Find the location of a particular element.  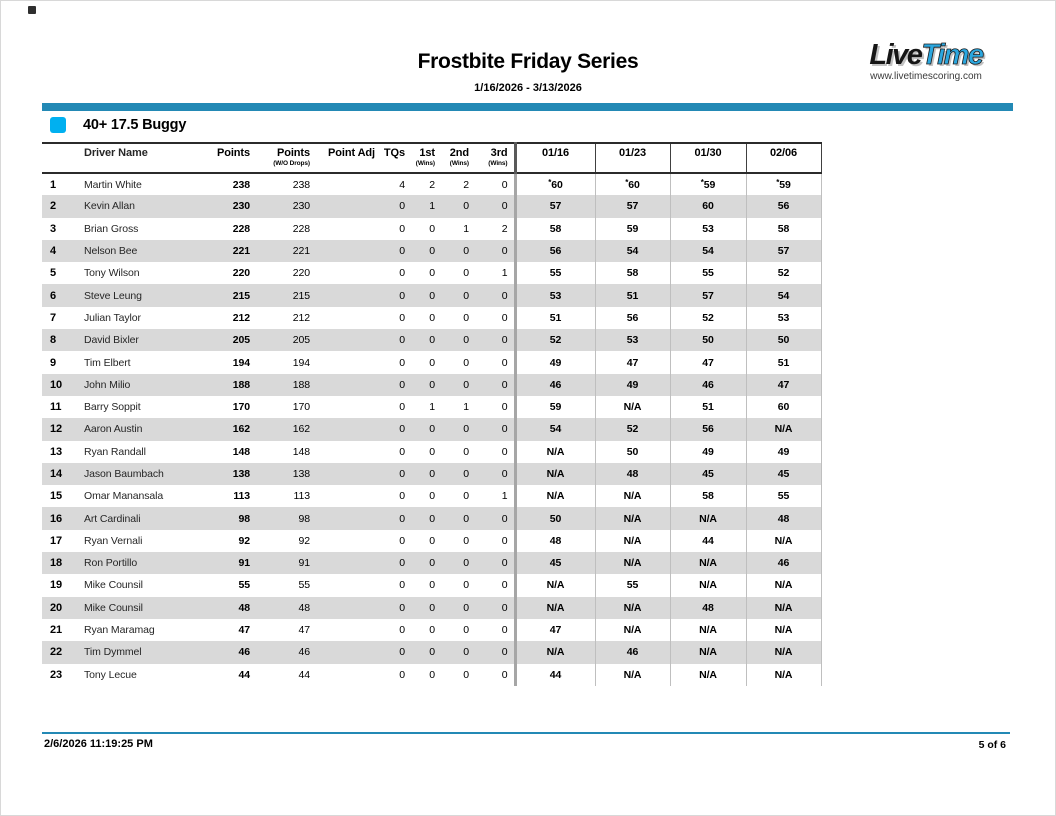

cell-r1: *60 is located at coordinates (554, 184).